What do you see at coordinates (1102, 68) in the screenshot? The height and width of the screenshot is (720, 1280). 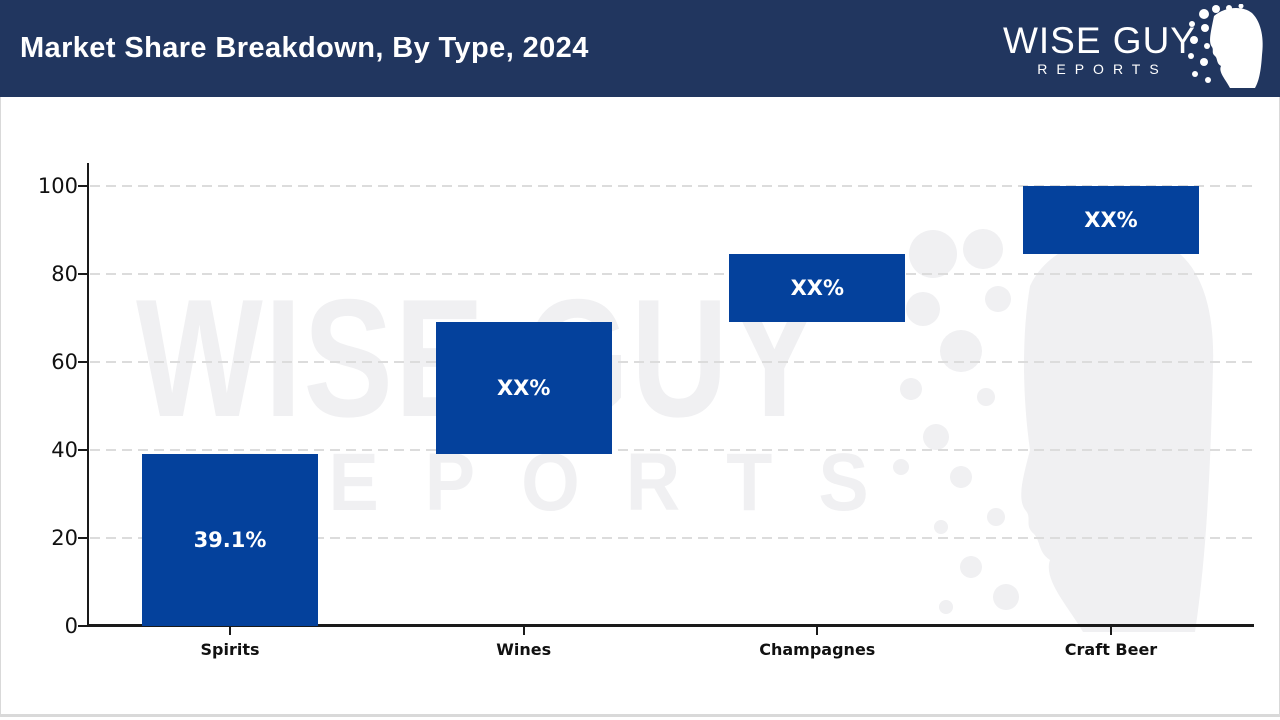 I see `brand-subtitle: REPORTS` at bounding box center [1102, 68].